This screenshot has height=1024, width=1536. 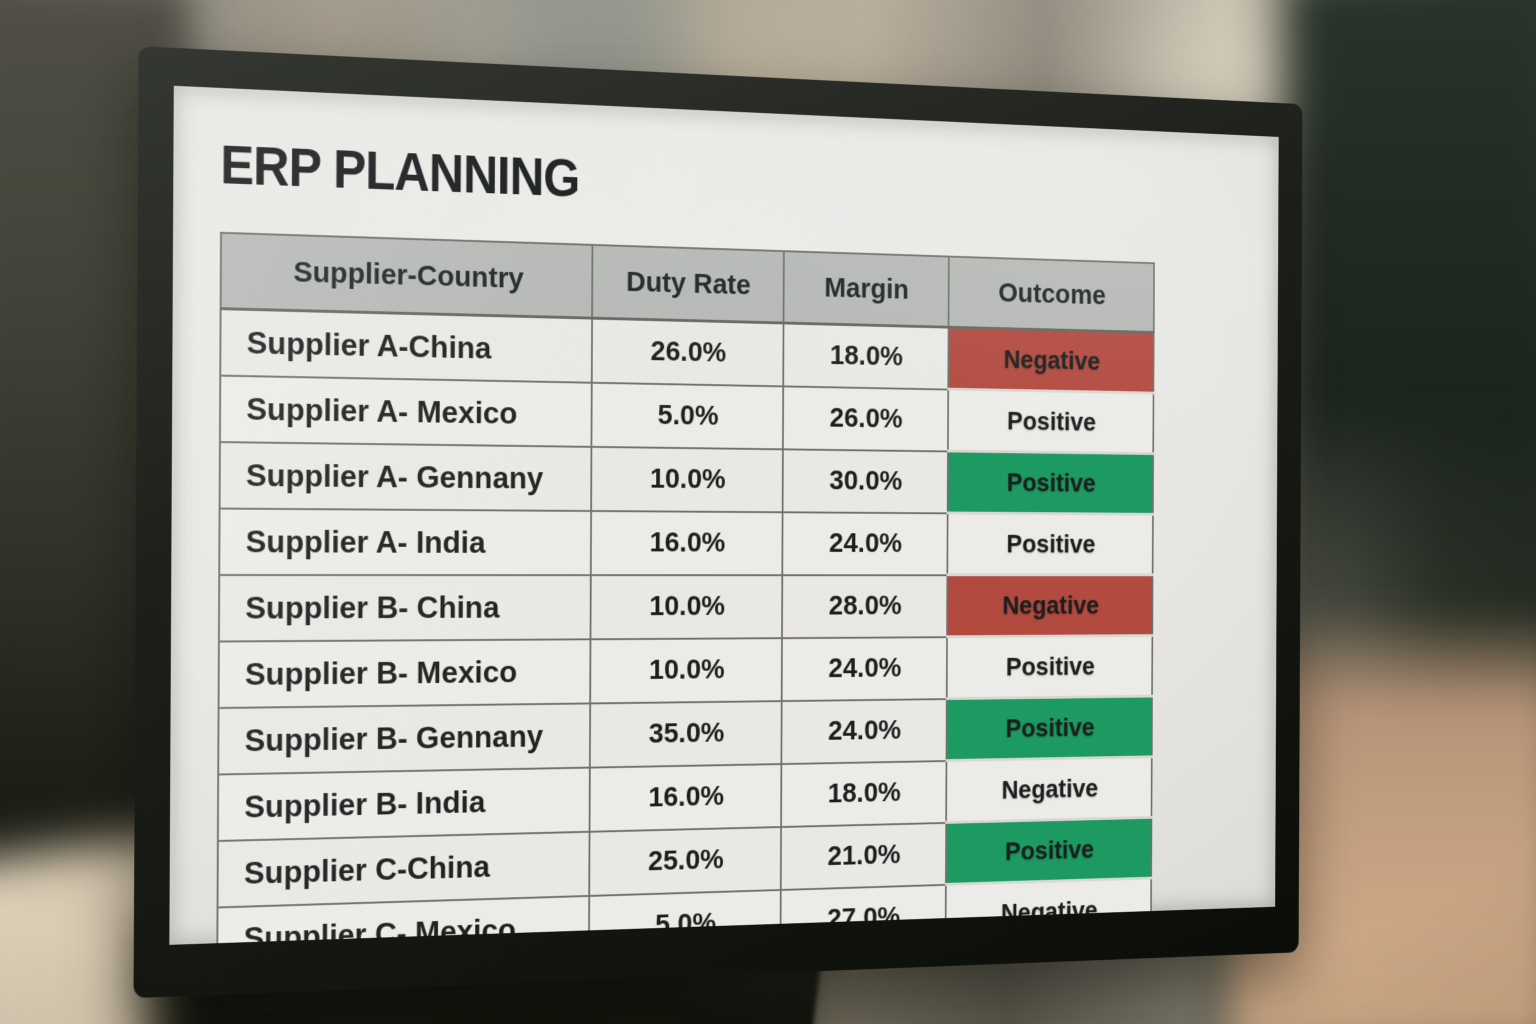 What do you see at coordinates (406, 275) in the screenshot?
I see `column-header-supplier-country: Supplier-Country` at bounding box center [406, 275].